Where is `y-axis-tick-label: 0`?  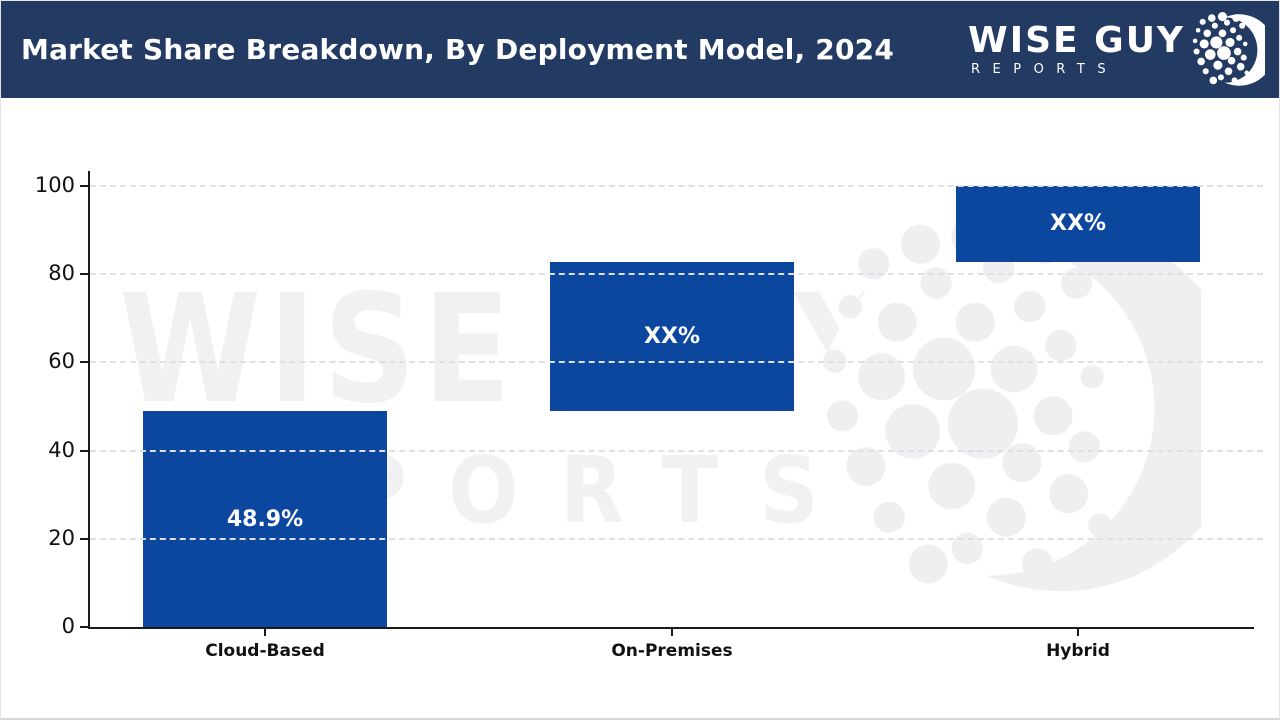
y-axis-tick-label: 0 is located at coordinates (68, 626).